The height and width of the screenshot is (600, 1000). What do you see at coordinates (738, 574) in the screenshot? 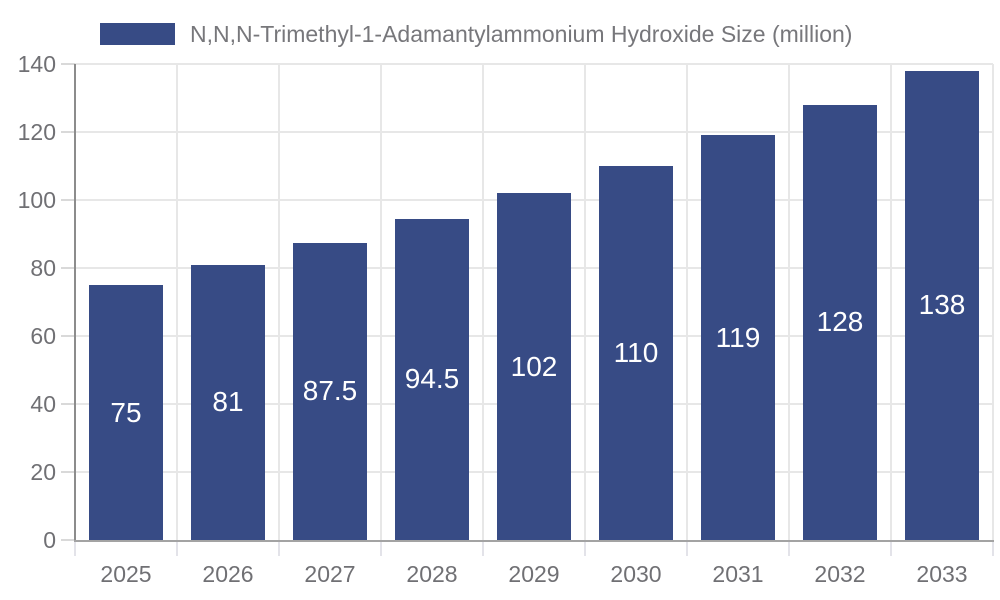
I see `x-axis-tick-label: 2031` at bounding box center [738, 574].